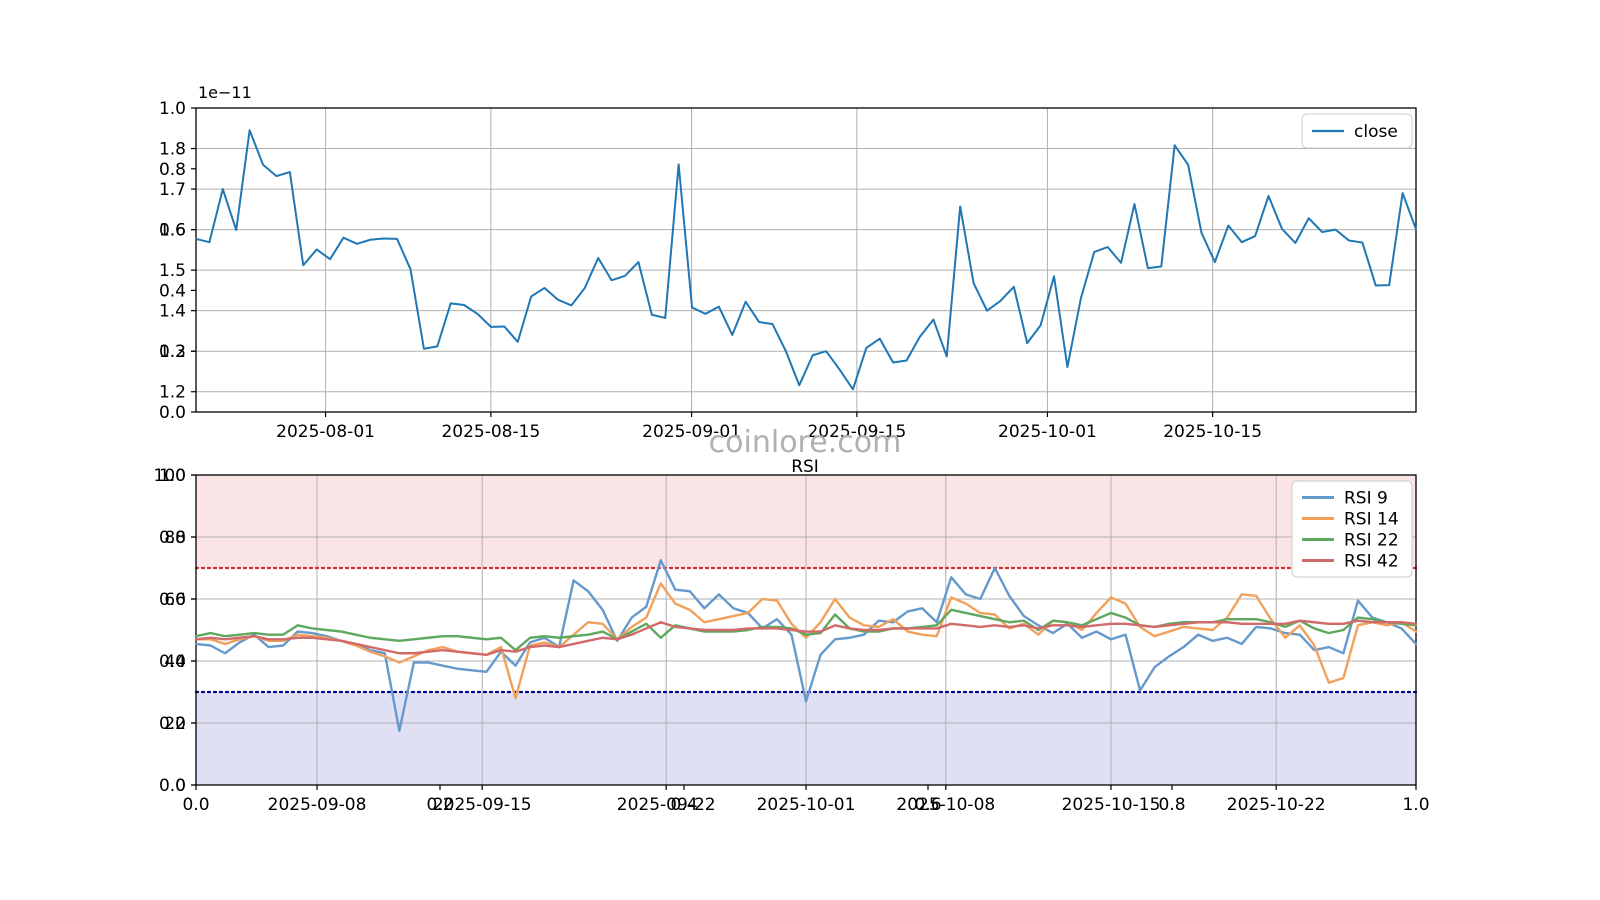  I want to click on x-tick-label: 2025-10-22, so click(1276, 805).